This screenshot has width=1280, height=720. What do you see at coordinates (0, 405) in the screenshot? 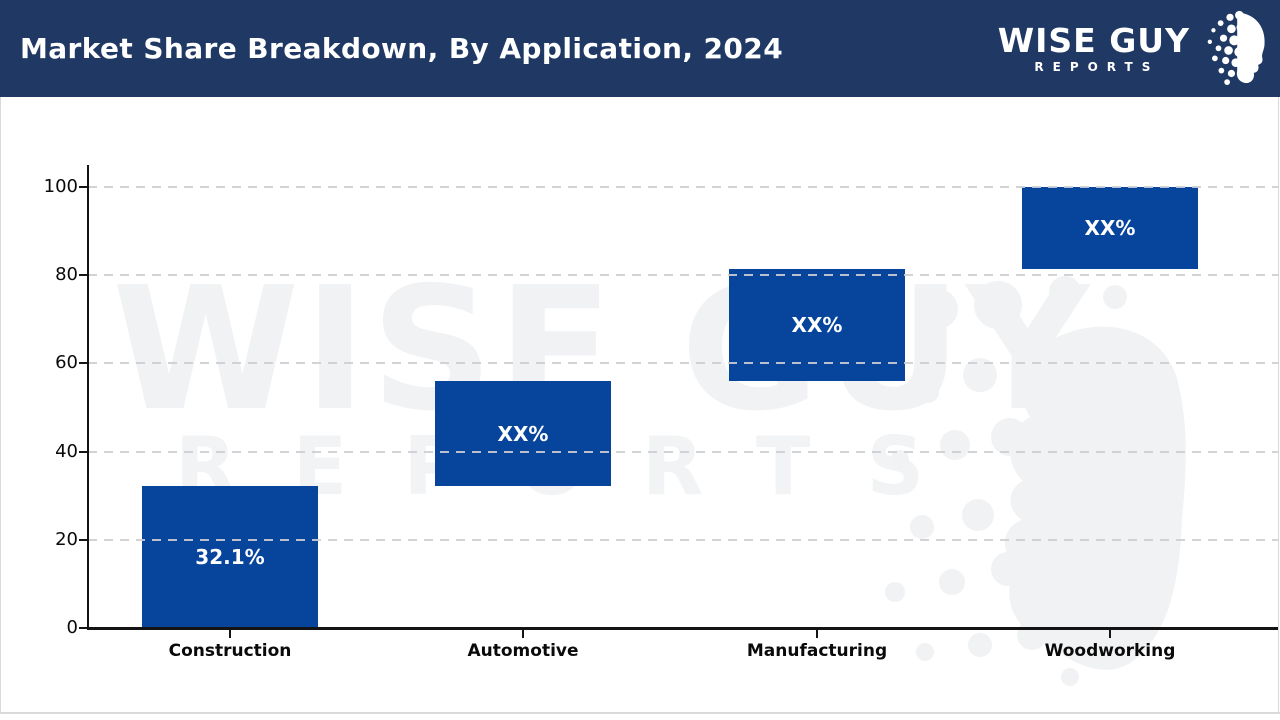
I see `card-left-border` at bounding box center [0, 405].